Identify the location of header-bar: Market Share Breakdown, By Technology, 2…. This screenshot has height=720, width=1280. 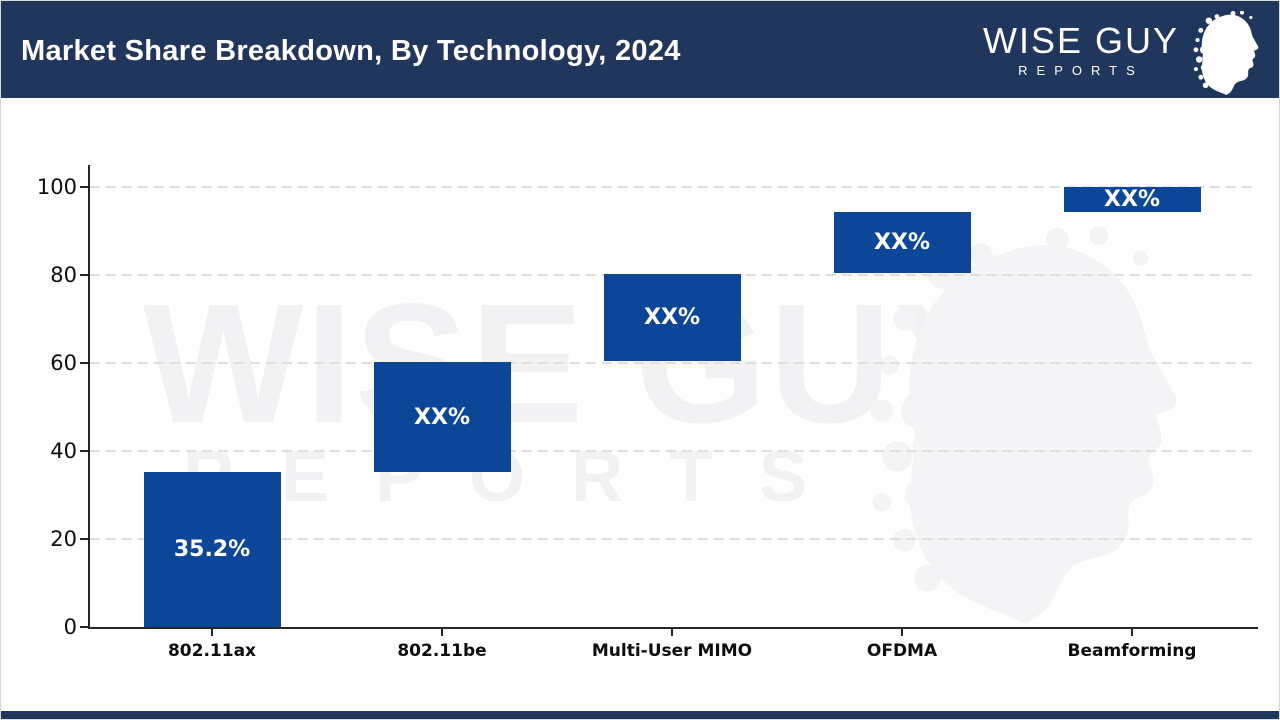
(640, 49).